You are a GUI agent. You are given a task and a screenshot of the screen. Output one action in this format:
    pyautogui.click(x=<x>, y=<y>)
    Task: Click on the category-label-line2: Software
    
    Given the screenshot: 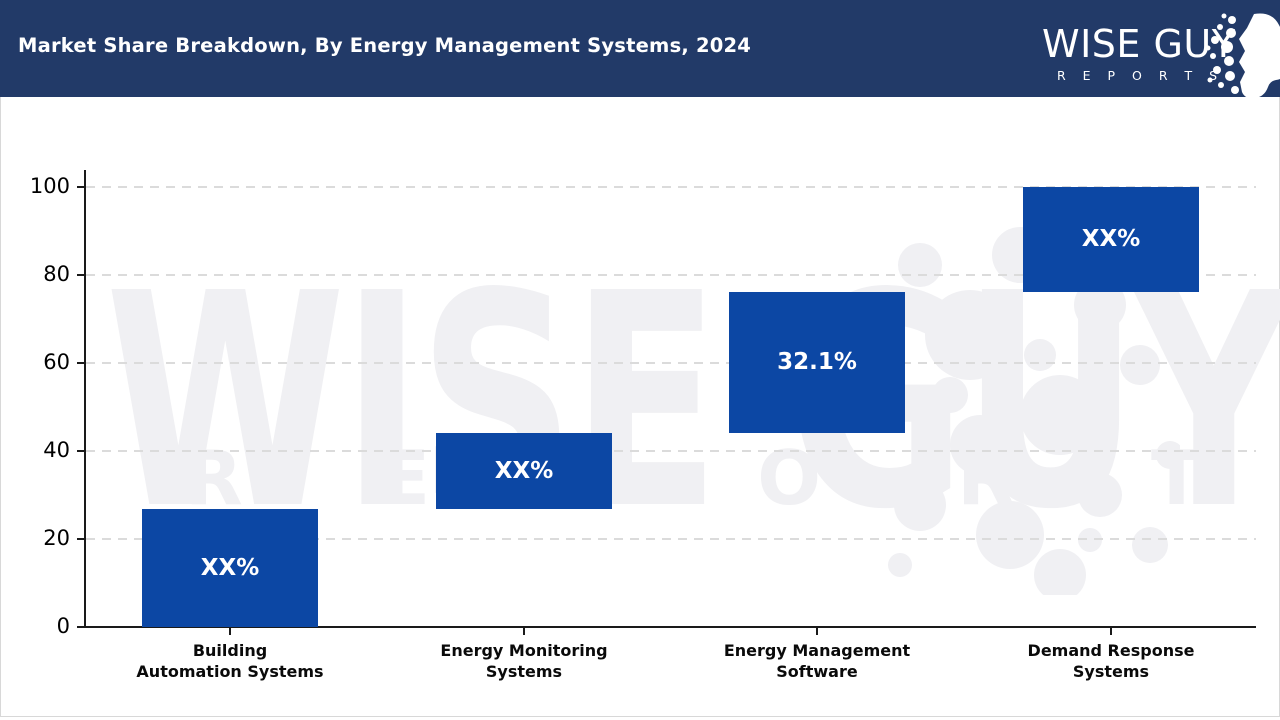 What is the action you would take?
    pyautogui.click(x=817, y=671)
    